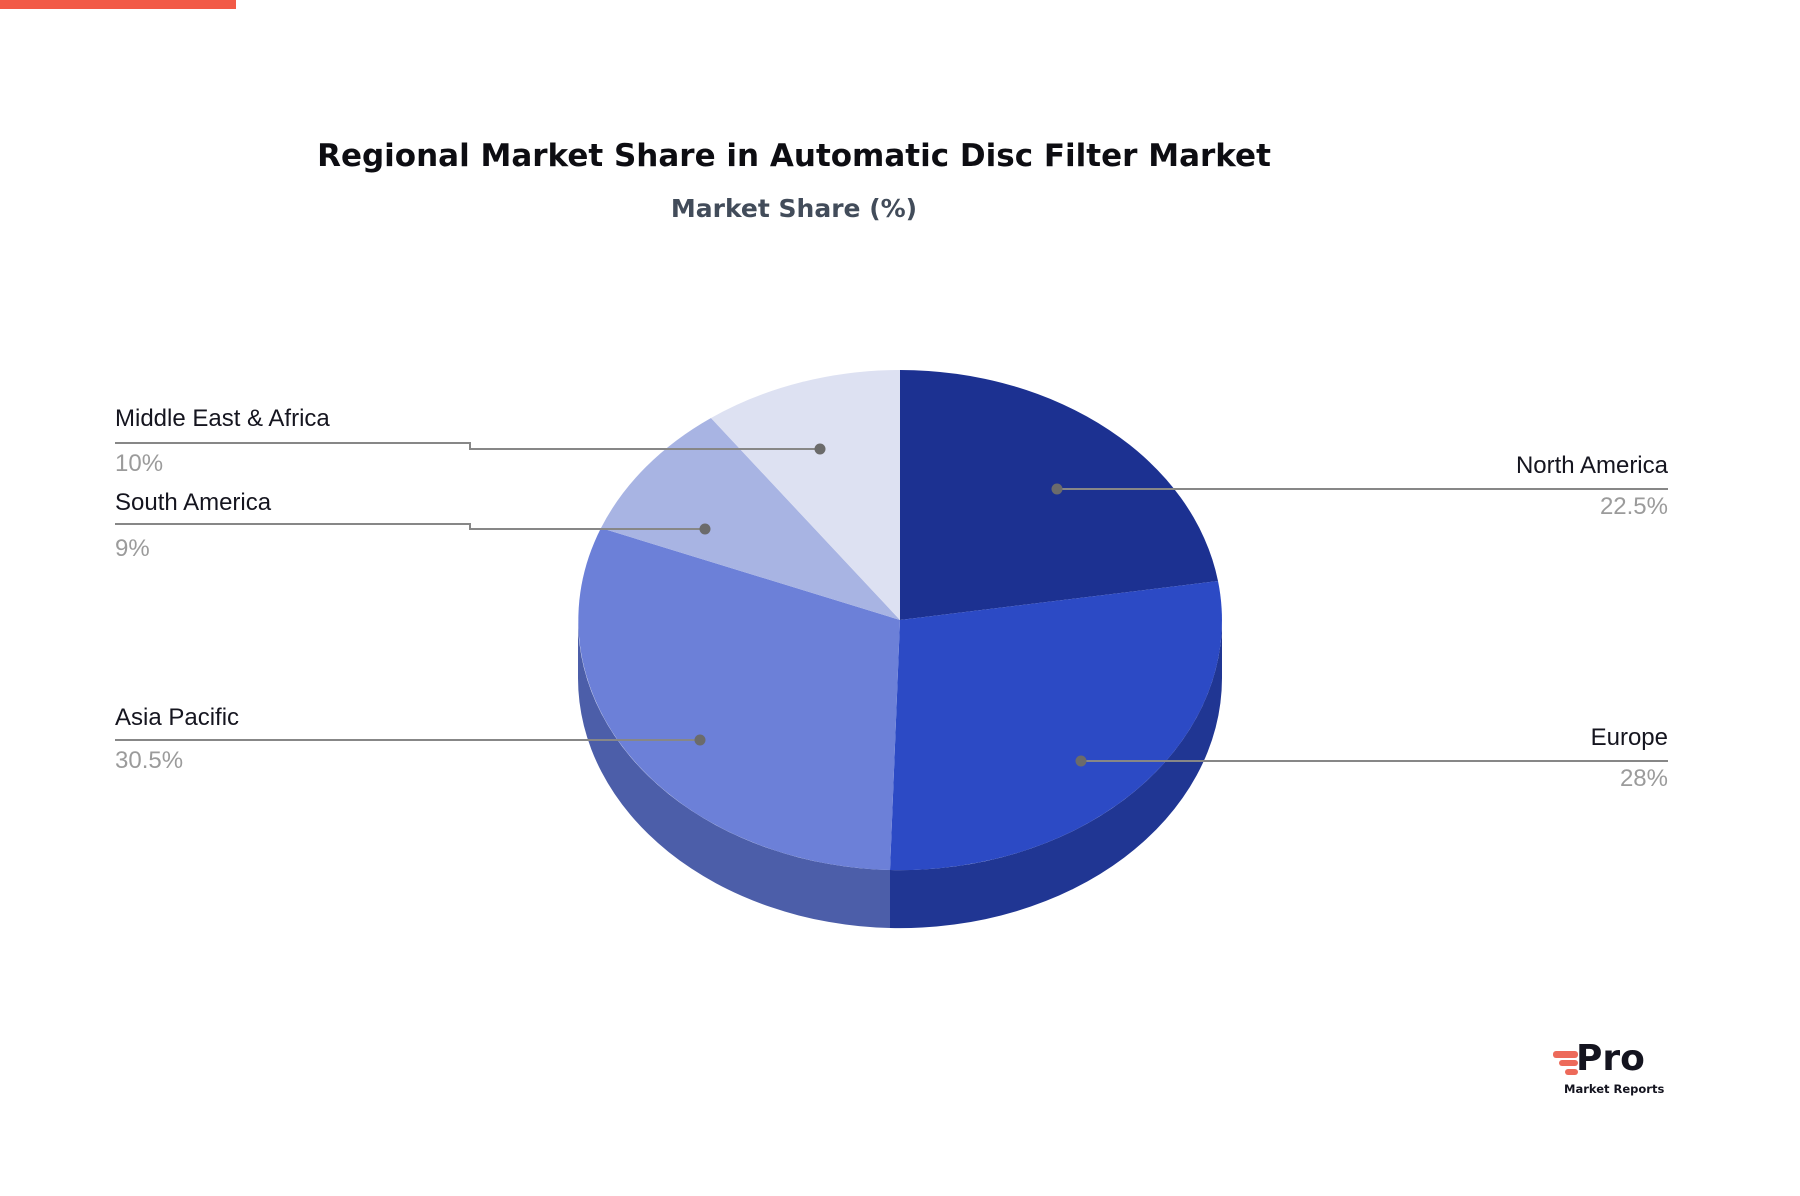  I want to click on leader-line-middle-east-africa, so click(467, 446).